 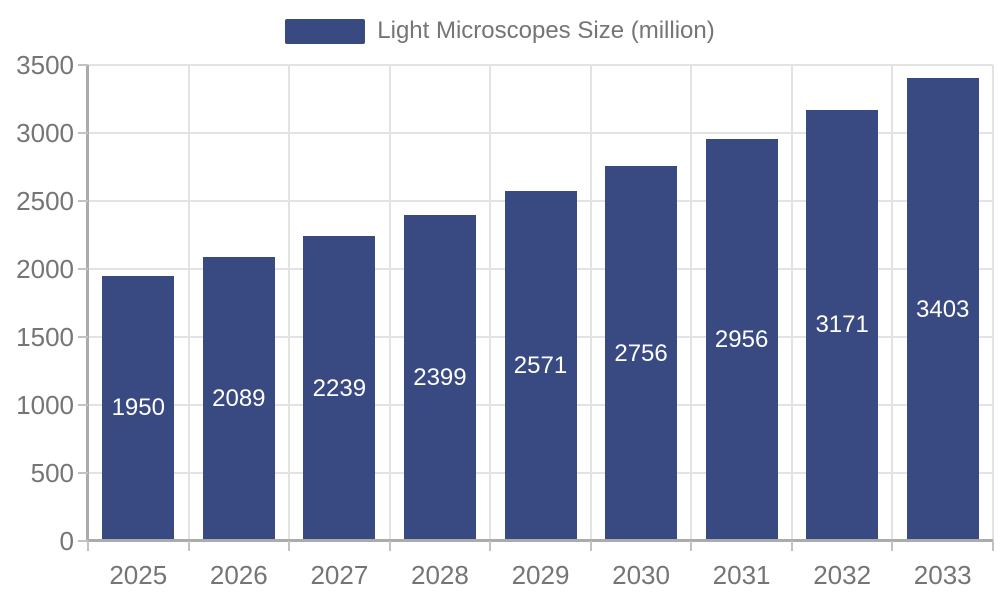 What do you see at coordinates (87, 303) in the screenshot?
I see `y-axis-line` at bounding box center [87, 303].